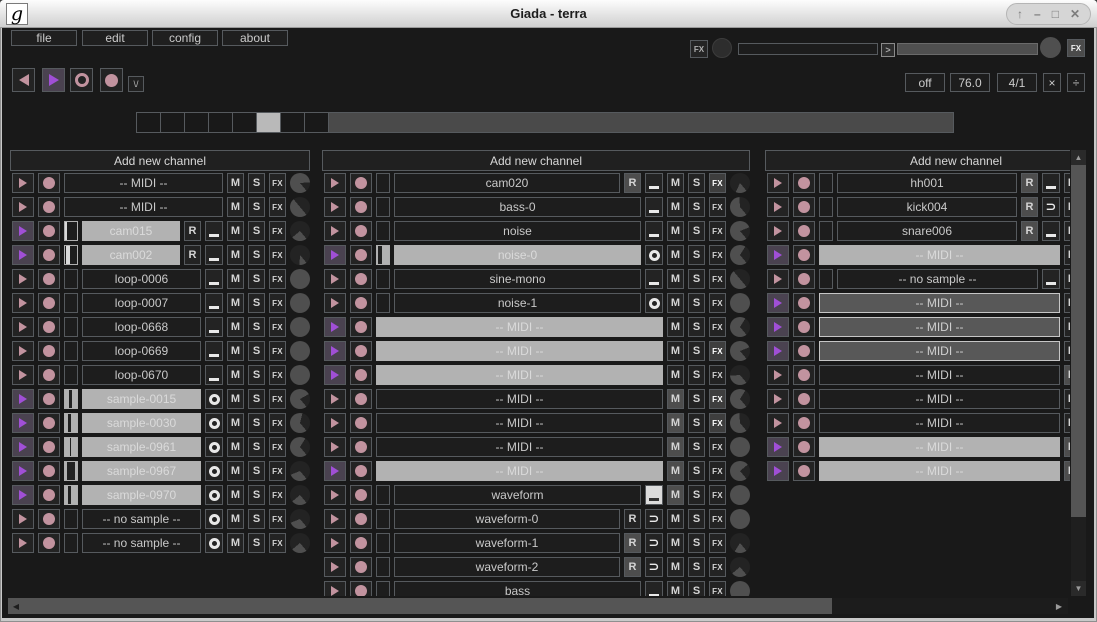  I want to click on channel-name-button: loop-0670, so click(141, 375).